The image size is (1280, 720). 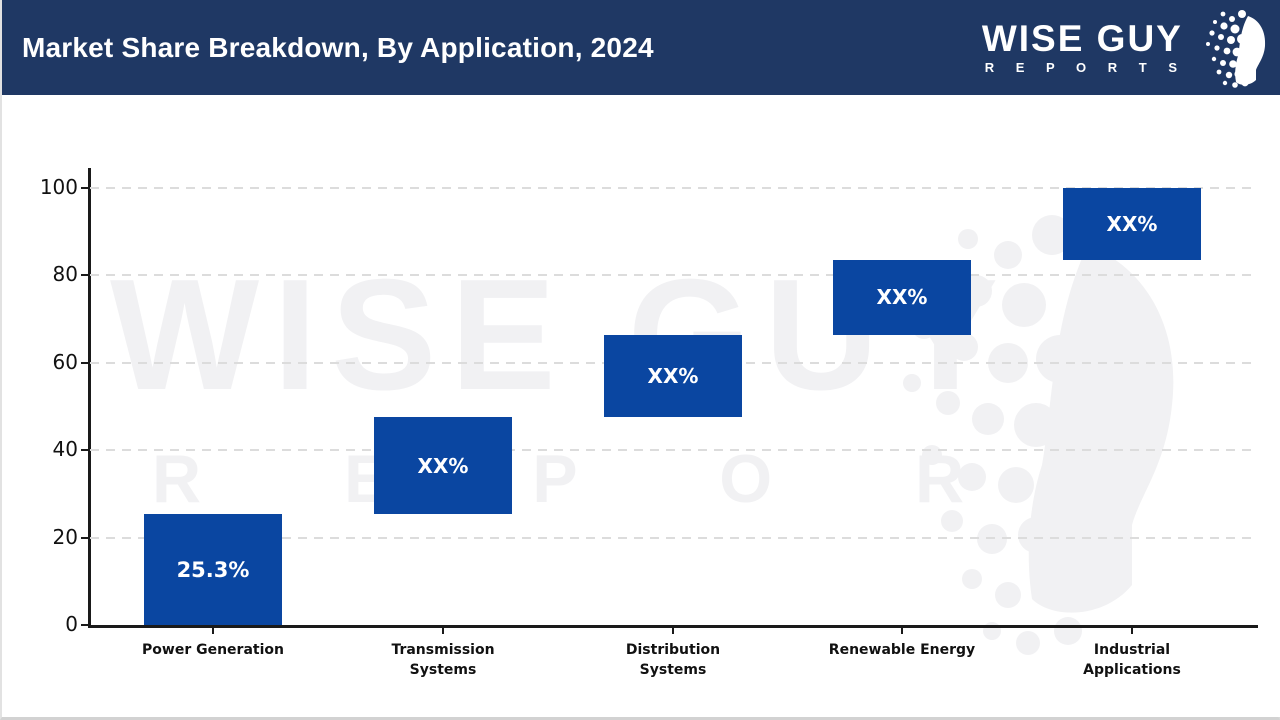 I want to click on category-label: Power Generation, so click(x=213, y=650).